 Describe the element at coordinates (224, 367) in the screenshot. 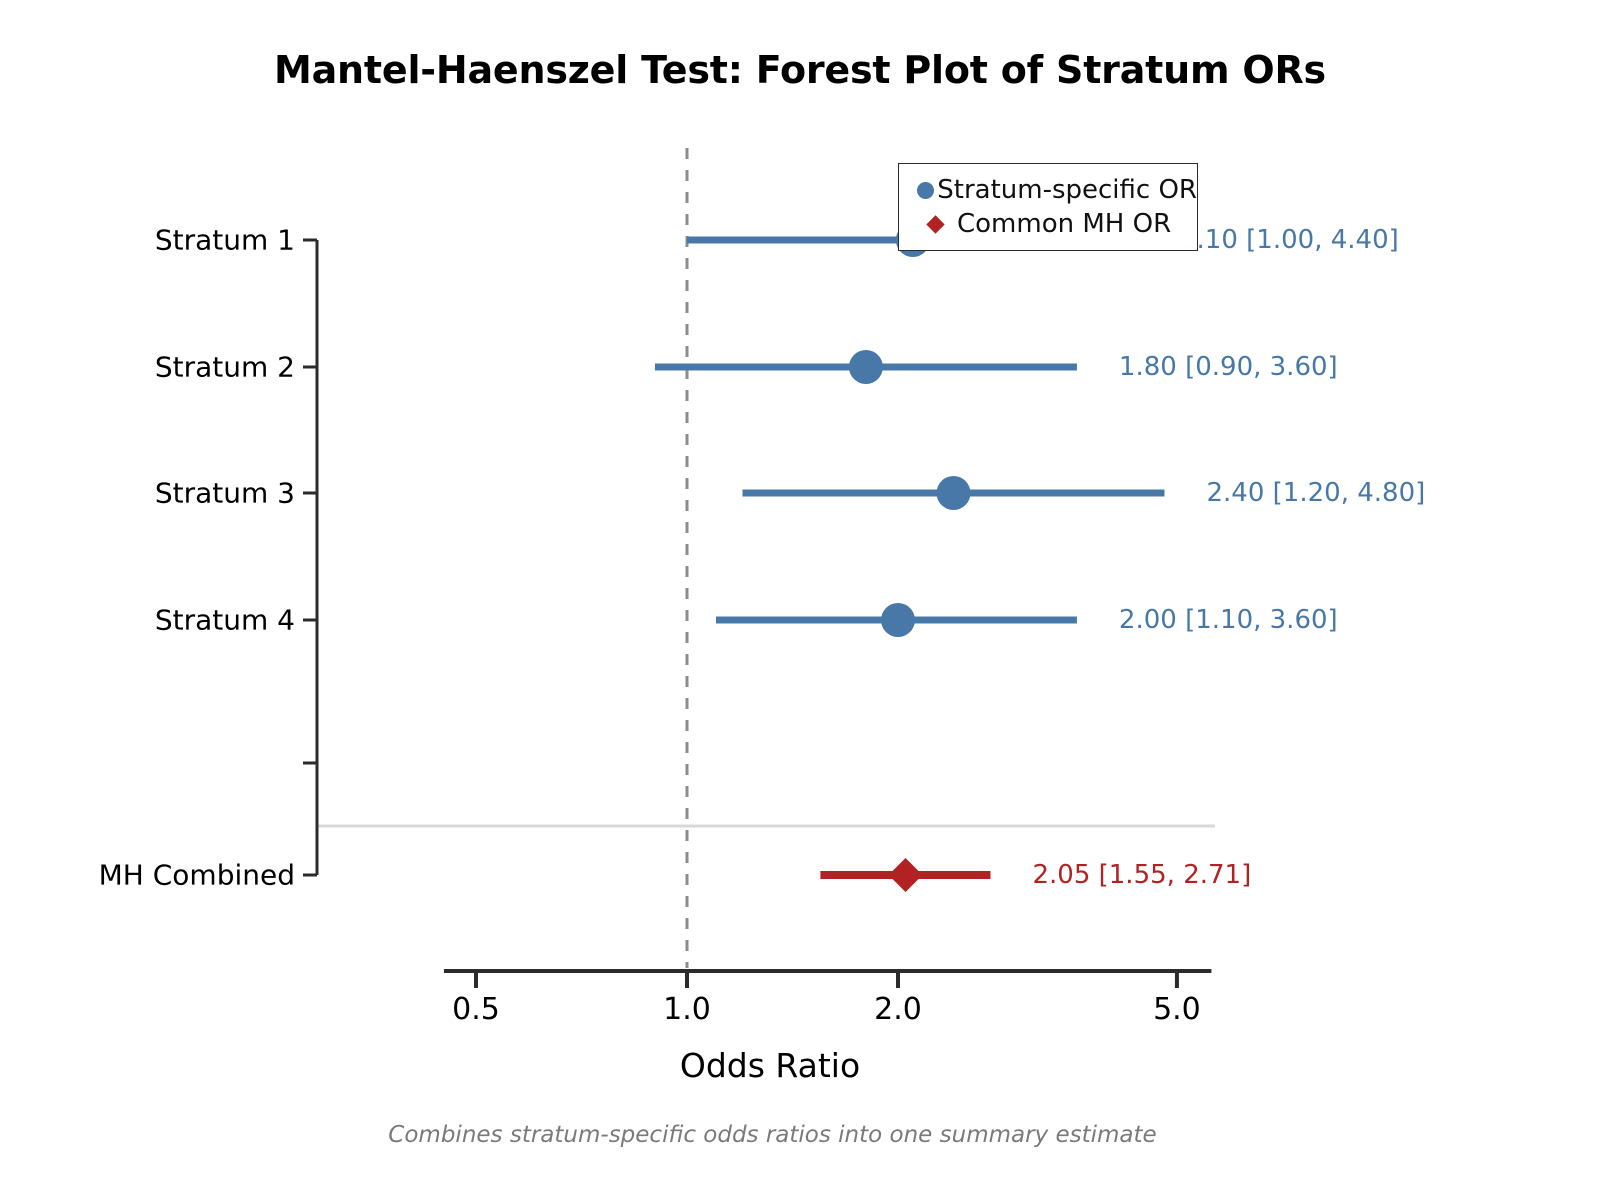

I see `y-axis-tick-label: Stratum 2` at that location.